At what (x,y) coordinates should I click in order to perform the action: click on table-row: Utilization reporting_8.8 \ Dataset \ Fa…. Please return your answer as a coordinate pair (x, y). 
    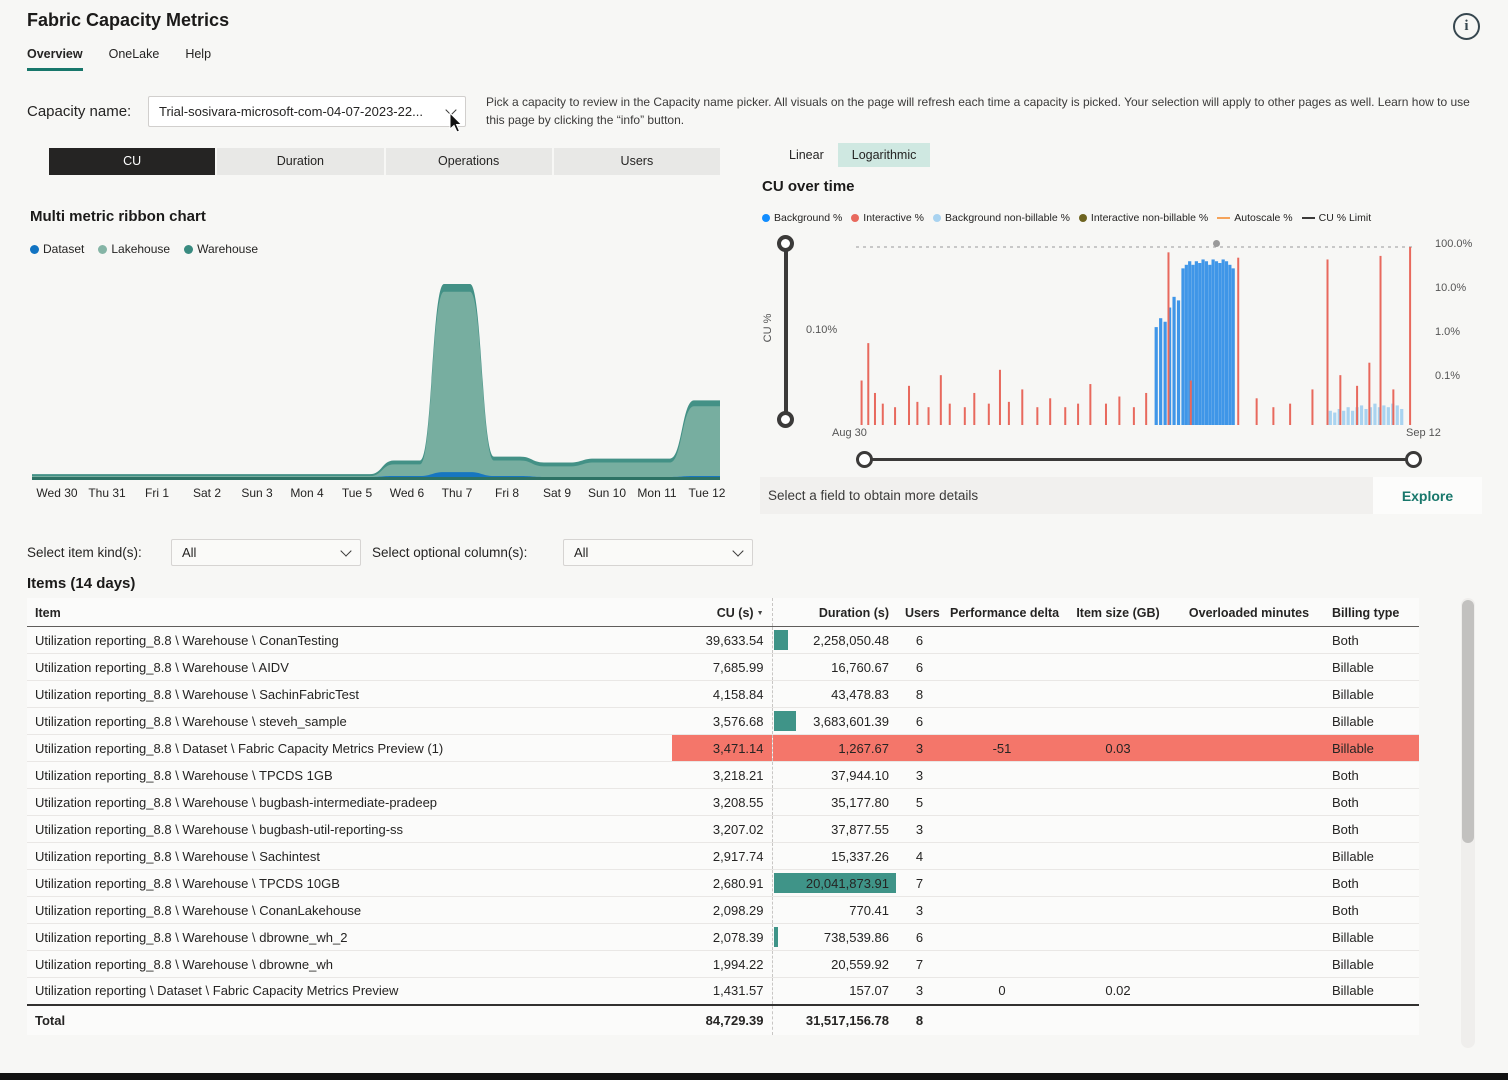
    Looking at the image, I should click on (723, 748).